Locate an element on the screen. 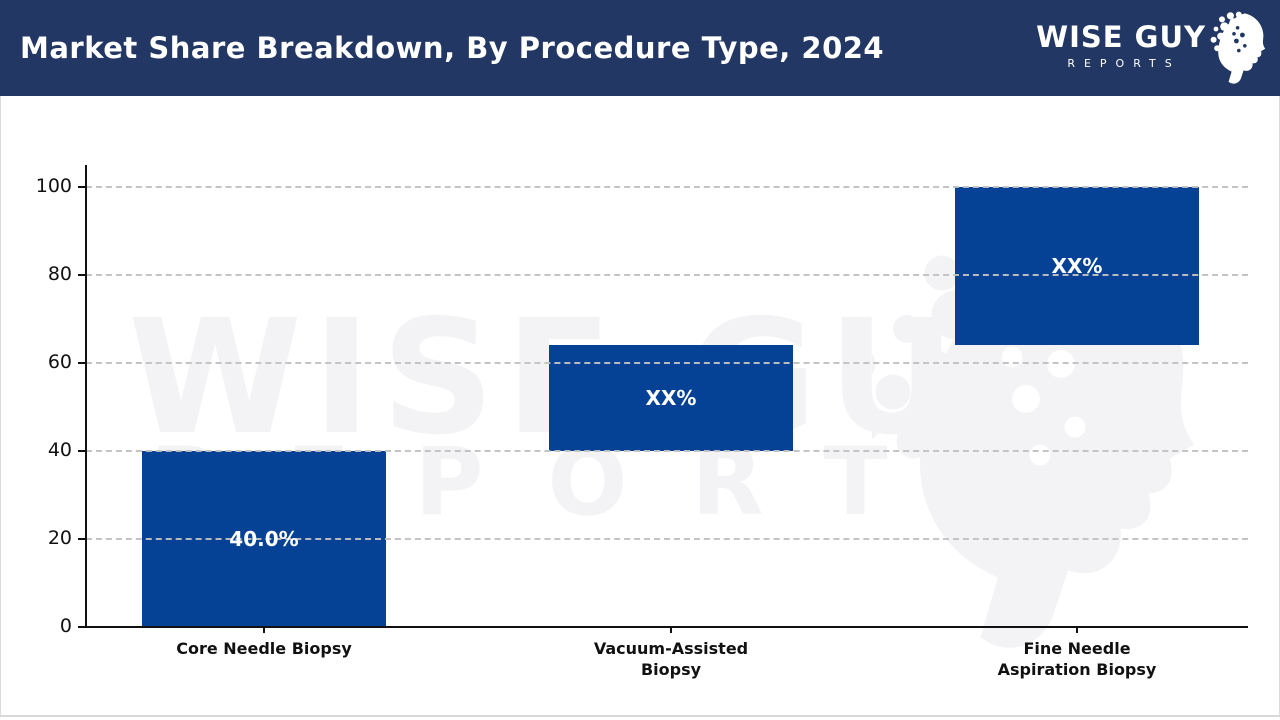  x-axis-label-fine-needle-aspiration-biopsy: Fine Needle Aspiration Biopsy is located at coordinates (1077, 659).